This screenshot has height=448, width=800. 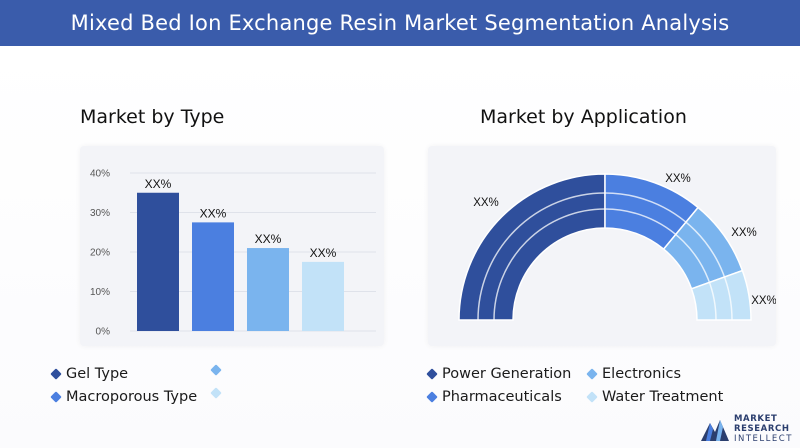 I want to click on legend-item-pharmaceuticals: Pharmaceuticals, so click(x=494, y=397).